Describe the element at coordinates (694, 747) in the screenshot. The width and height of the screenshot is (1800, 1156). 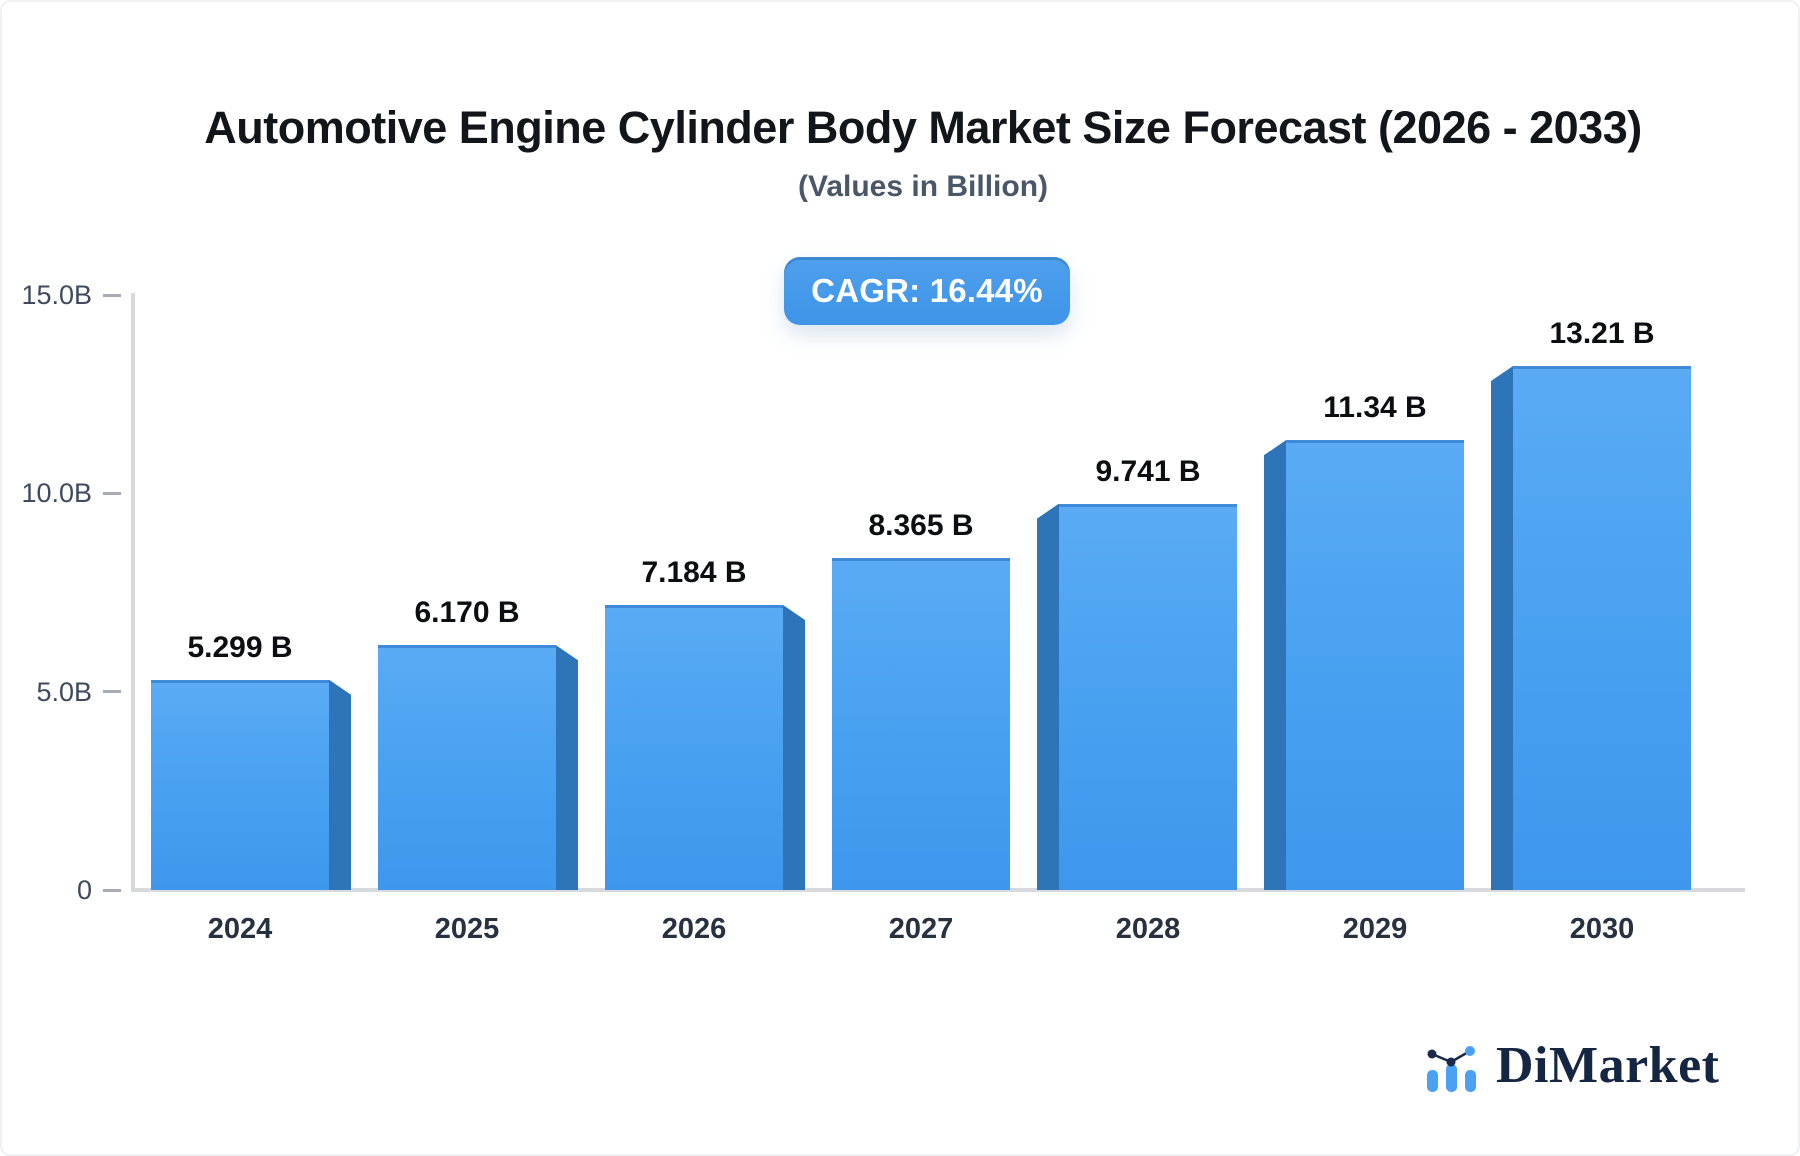
I see `bar-2026` at that location.